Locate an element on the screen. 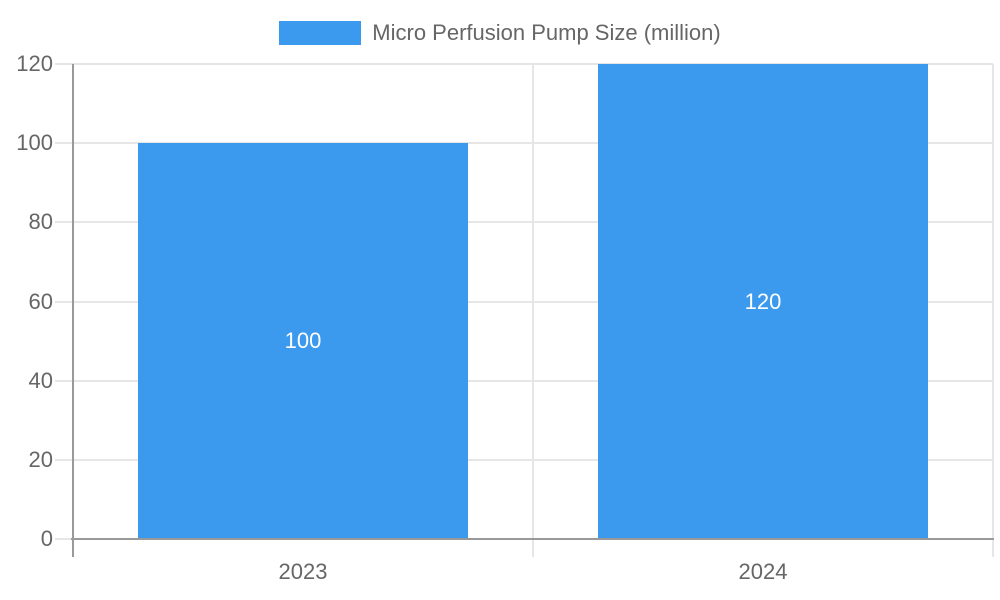 The image size is (1000, 600). bar-value-label: 100 is located at coordinates (303, 341).